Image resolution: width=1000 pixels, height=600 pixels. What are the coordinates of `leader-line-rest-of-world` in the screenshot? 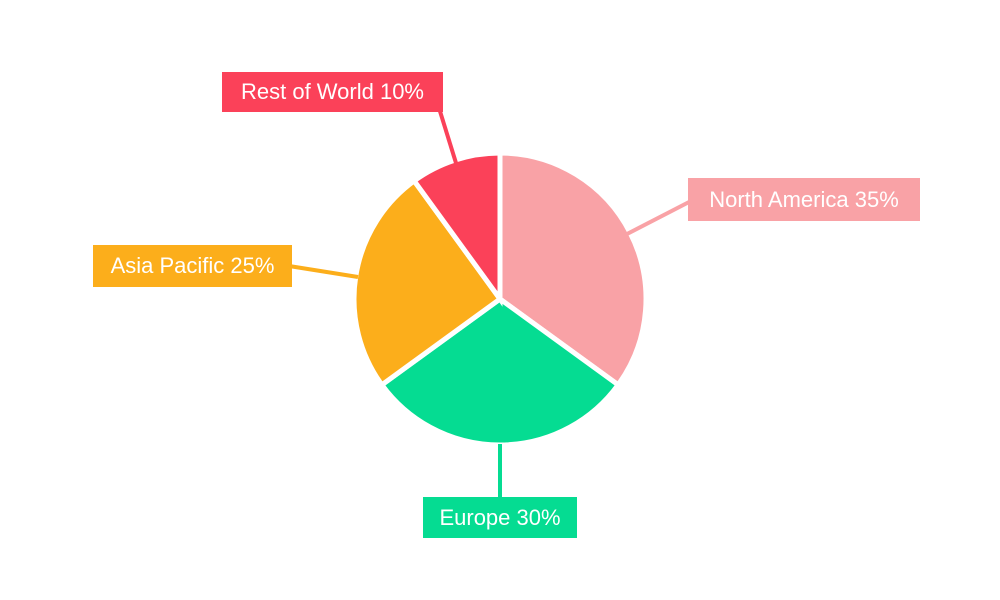 It's located at (447, 135).